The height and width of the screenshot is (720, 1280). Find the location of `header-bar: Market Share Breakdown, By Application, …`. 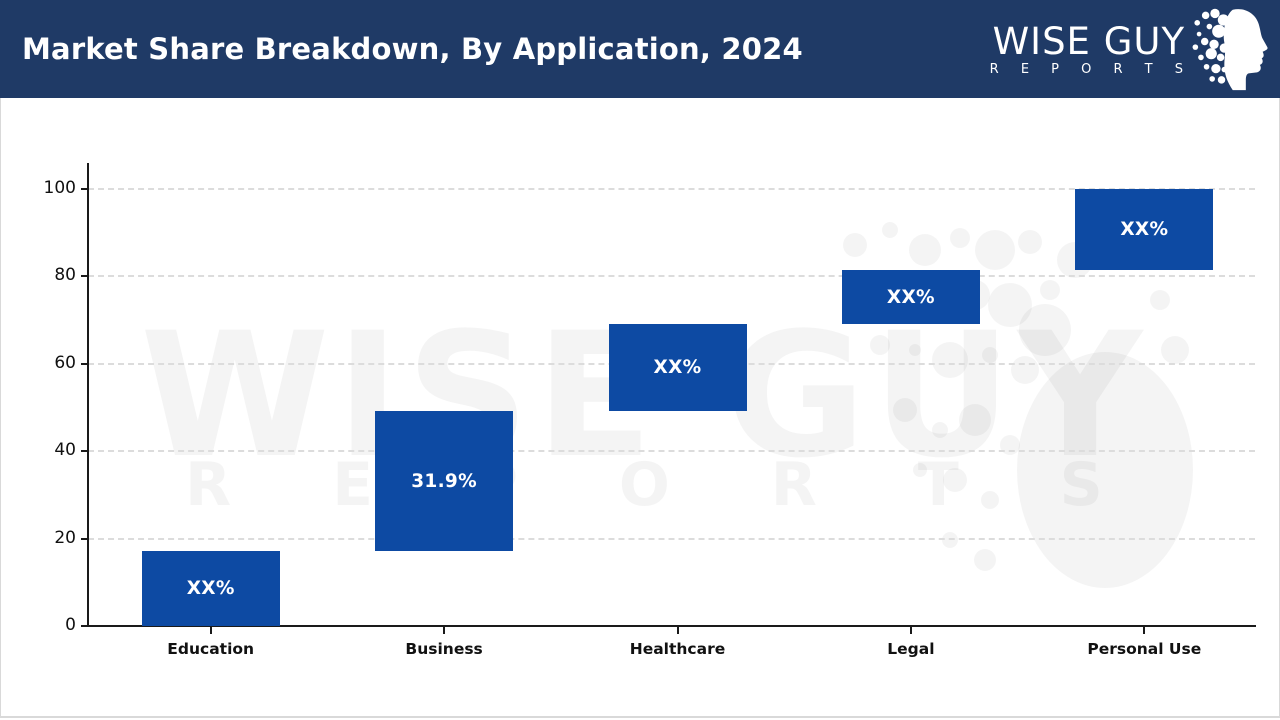

header-bar: Market Share Breakdown, By Application, … is located at coordinates (640, 49).